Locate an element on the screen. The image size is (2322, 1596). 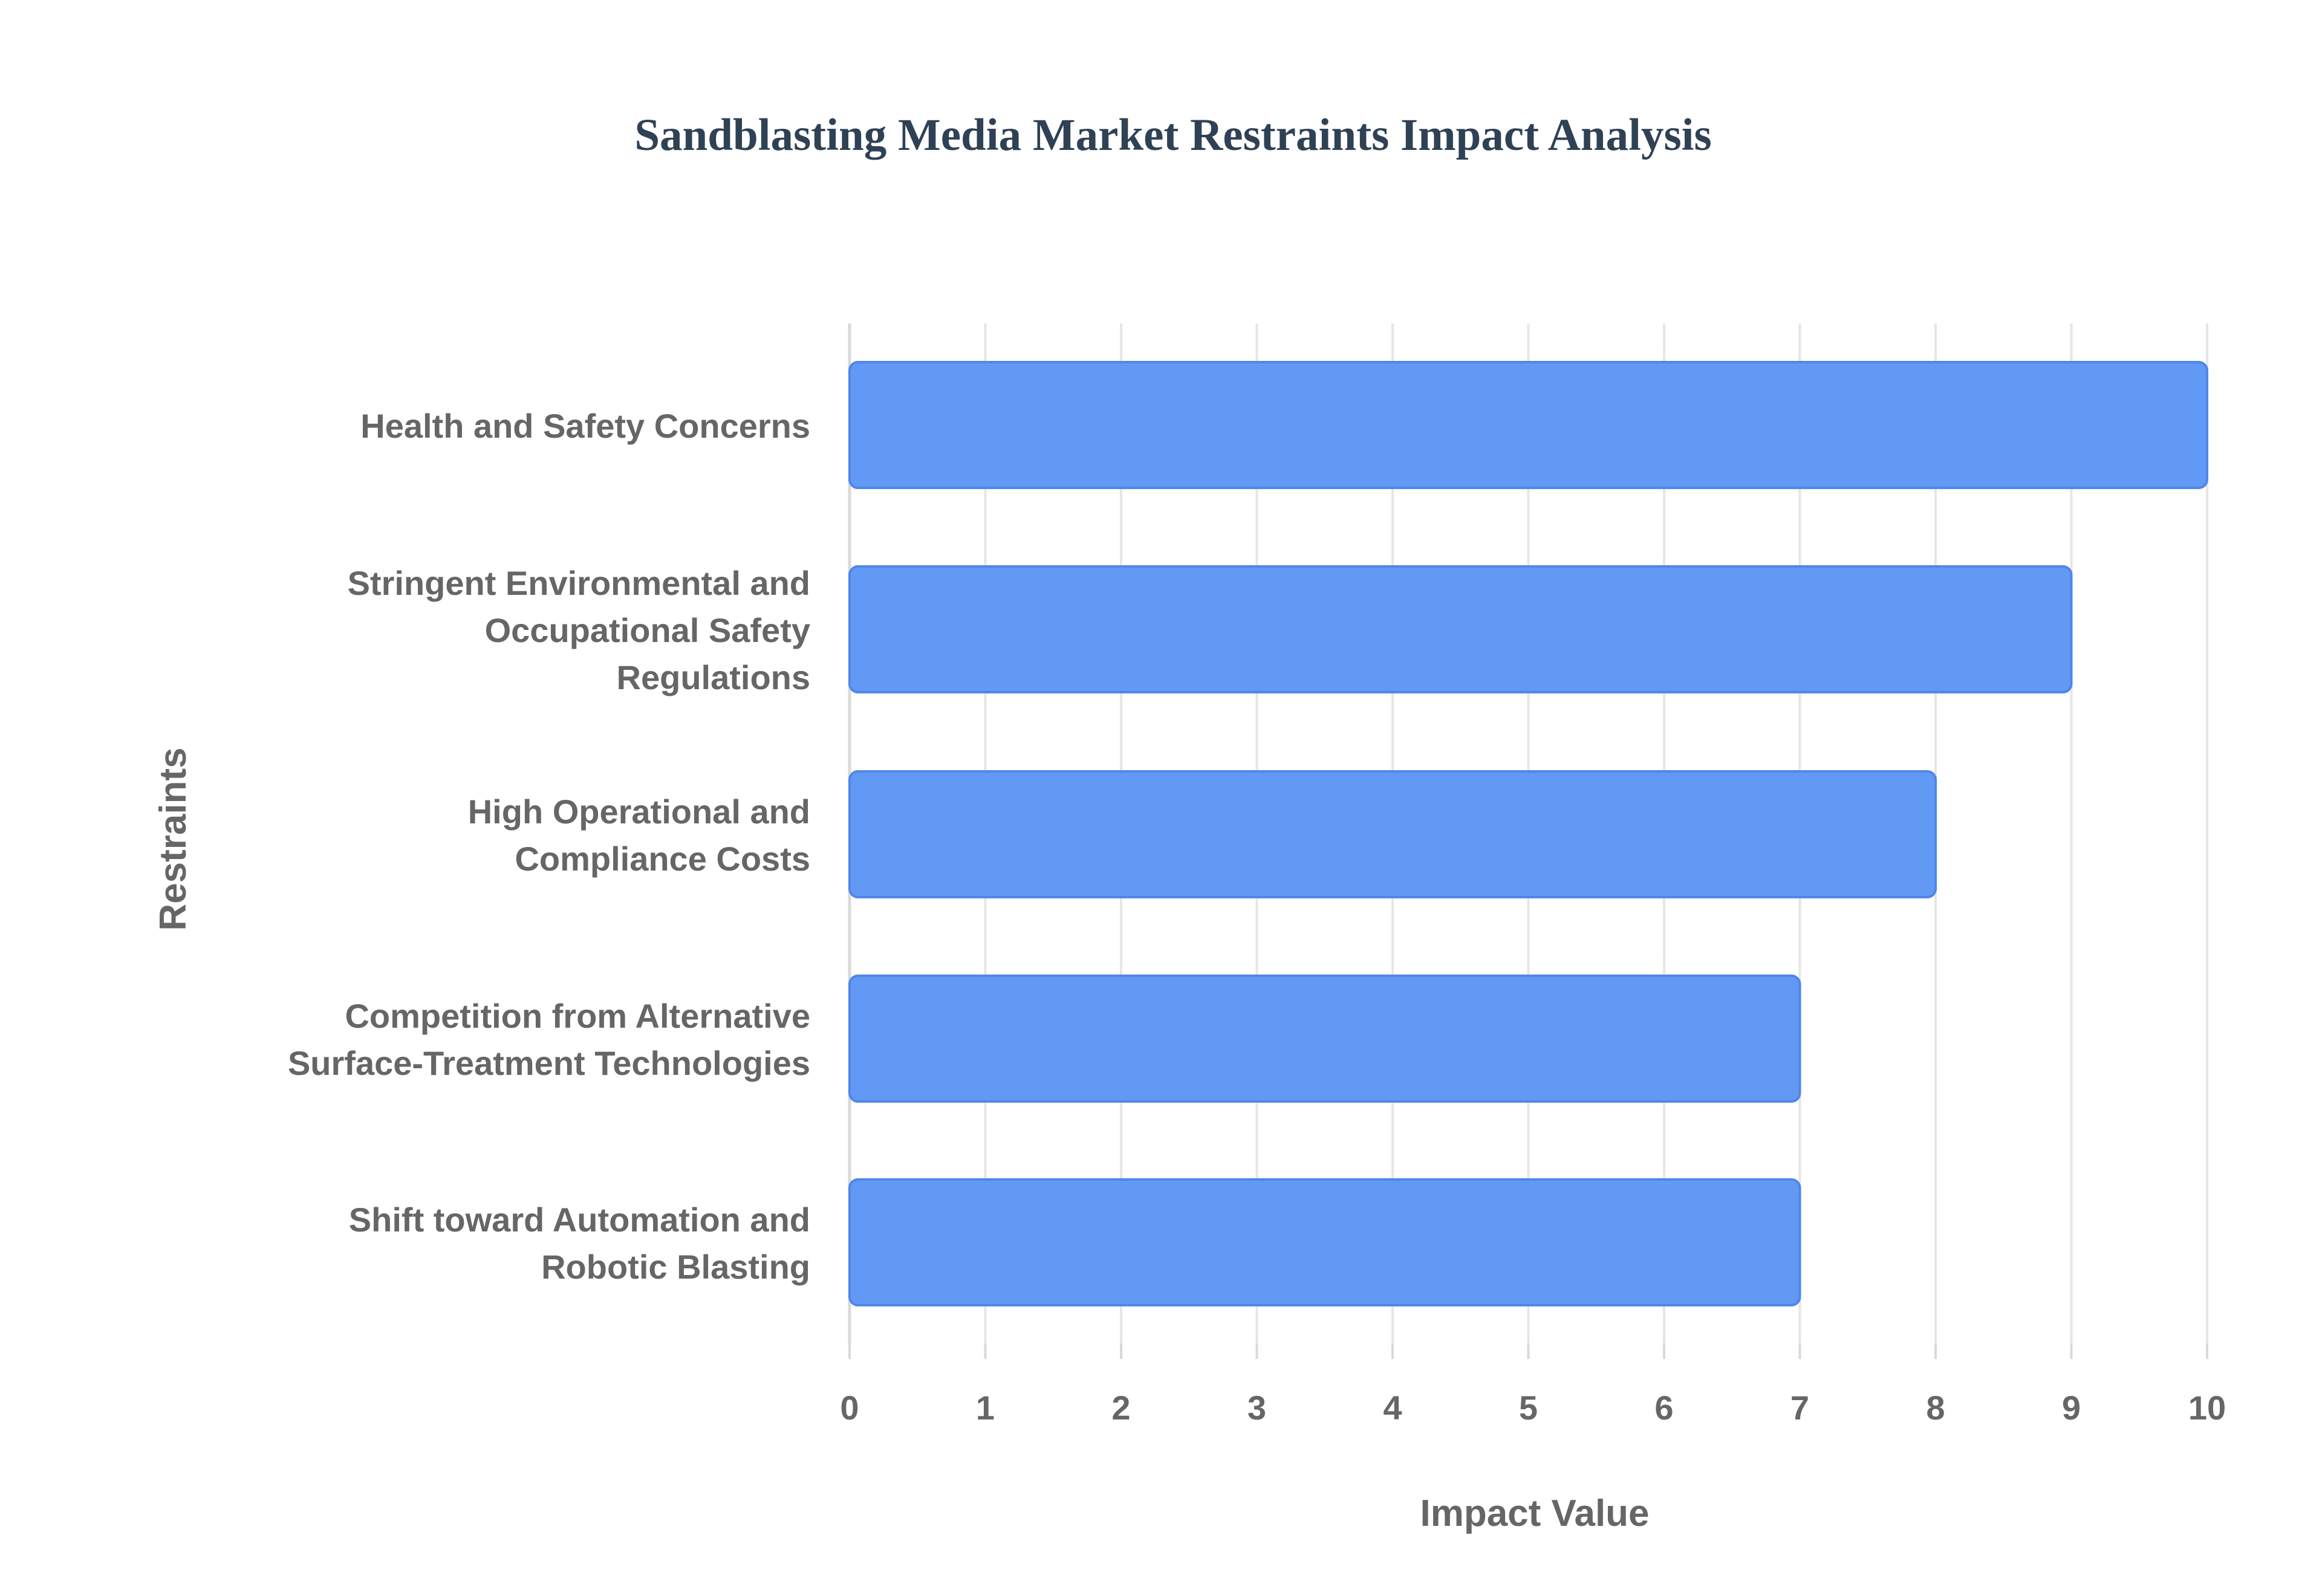
tick-layer: 0 1 2 3 4 5 6 7 8 9 10 is located at coordinates (1533, 1385).